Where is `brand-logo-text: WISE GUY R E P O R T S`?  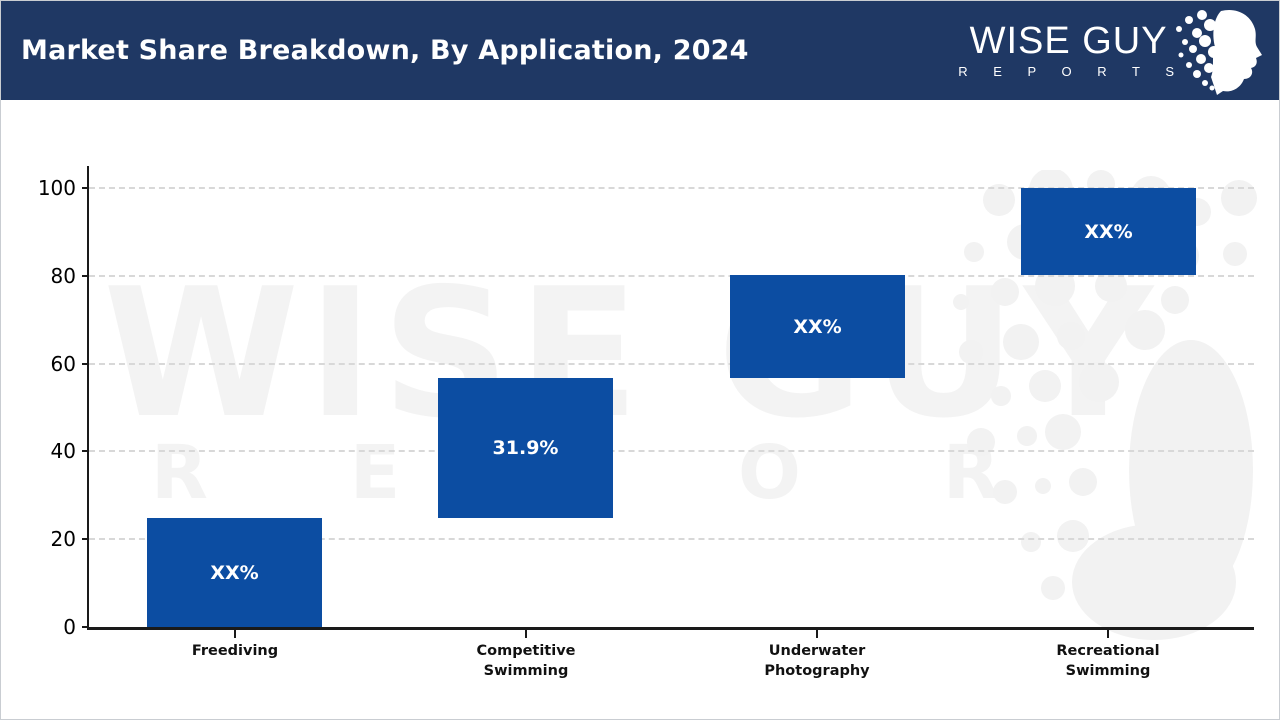 brand-logo-text: WISE GUY R E P O R T S is located at coordinates (1068, 50).